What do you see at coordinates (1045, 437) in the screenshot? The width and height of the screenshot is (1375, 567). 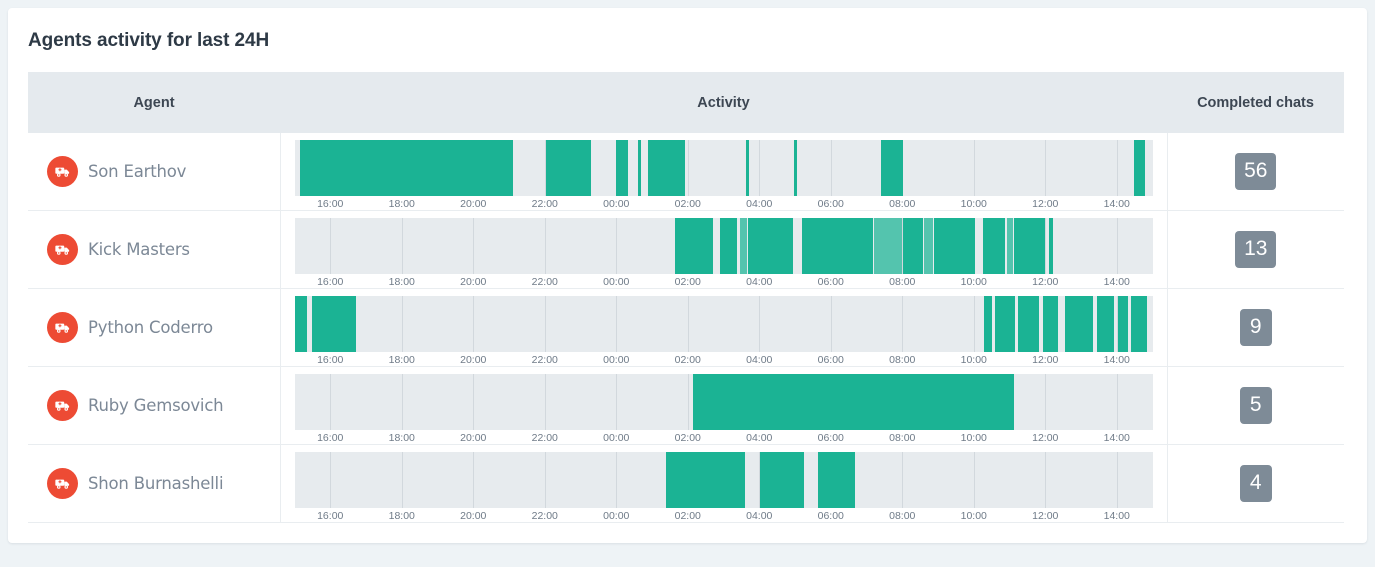 I see `axis-tick-label: 12:00` at bounding box center [1045, 437].